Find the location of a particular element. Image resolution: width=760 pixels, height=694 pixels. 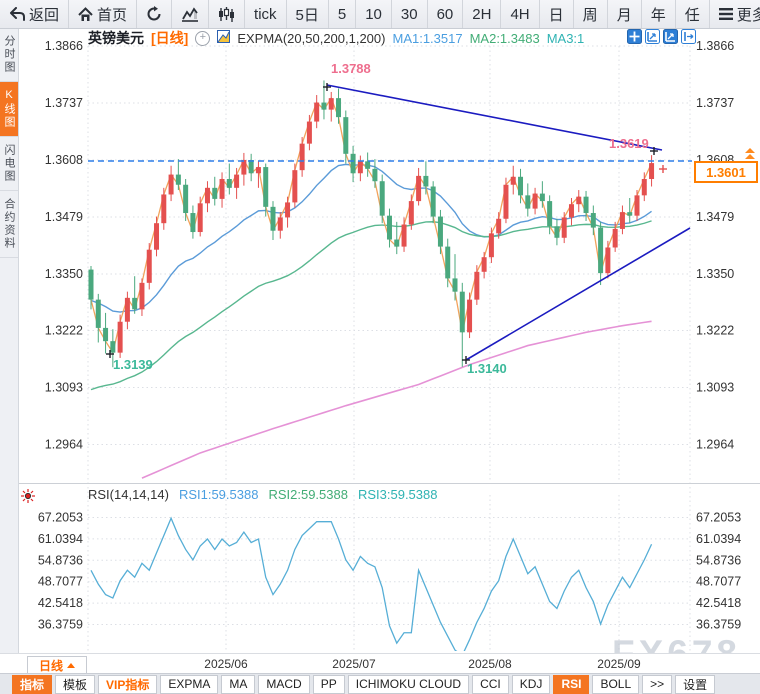

tab-KDJ: KDJ is located at coordinates (531, 684).